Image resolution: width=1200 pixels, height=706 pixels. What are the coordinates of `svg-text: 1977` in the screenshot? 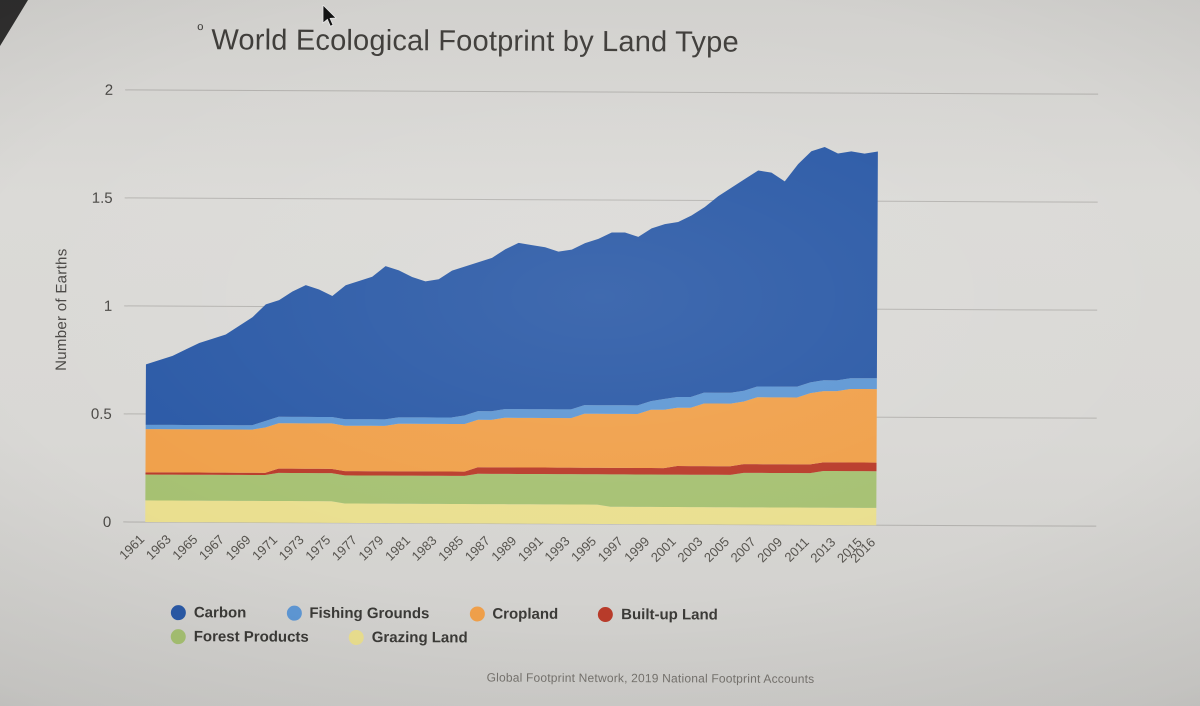 It's located at (344, 547).